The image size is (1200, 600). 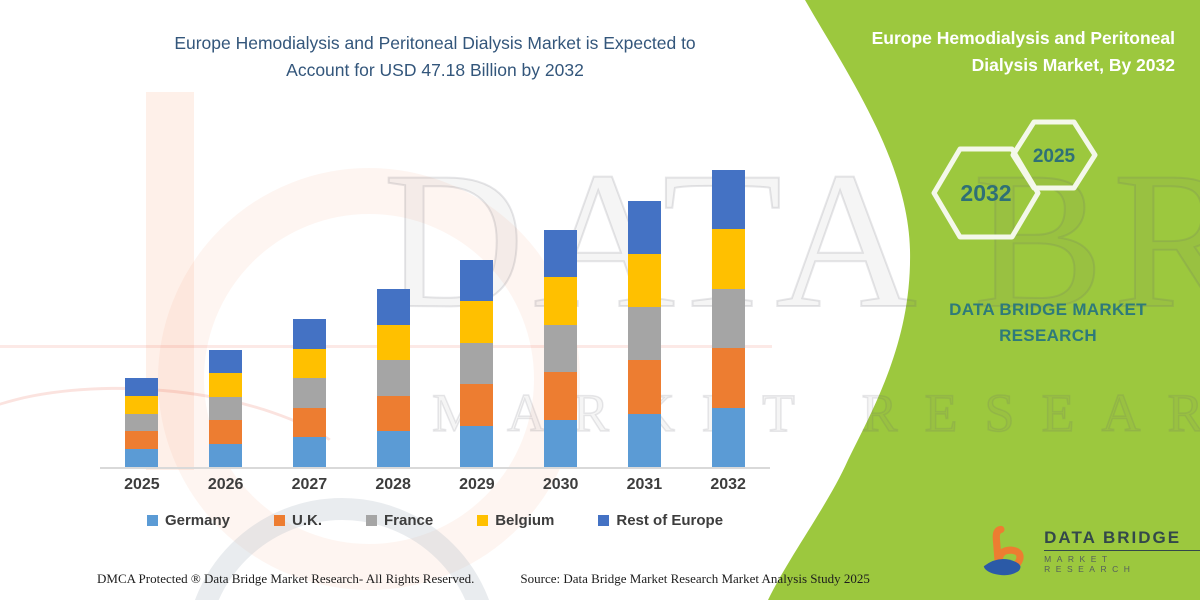 I want to click on hexagon-2032-icon, so click(x=986, y=193).